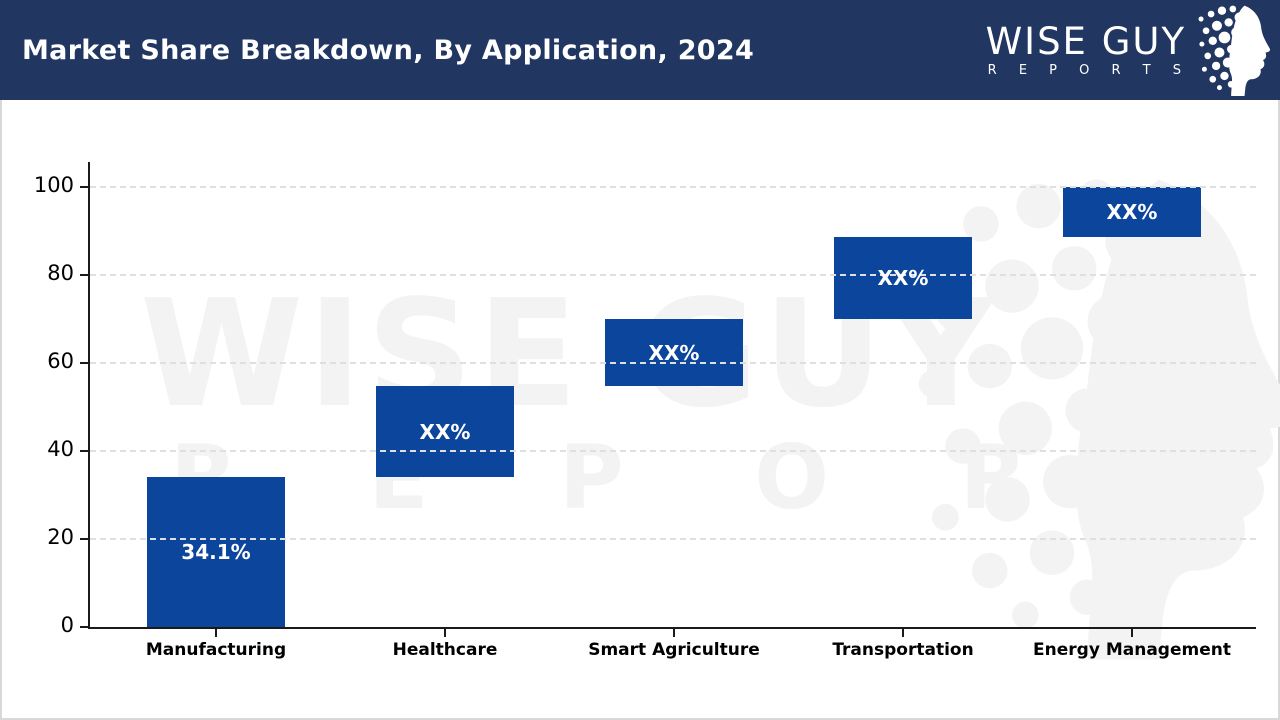  What do you see at coordinates (60, 449) in the screenshot?
I see `y-tick-label: 40` at bounding box center [60, 449].